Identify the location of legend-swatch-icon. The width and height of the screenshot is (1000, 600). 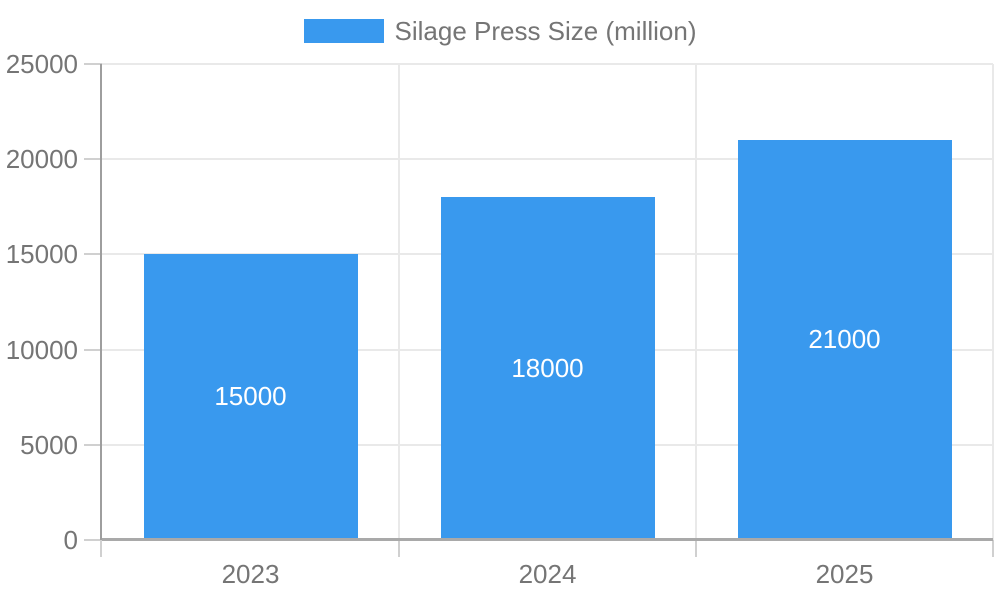
(343, 31).